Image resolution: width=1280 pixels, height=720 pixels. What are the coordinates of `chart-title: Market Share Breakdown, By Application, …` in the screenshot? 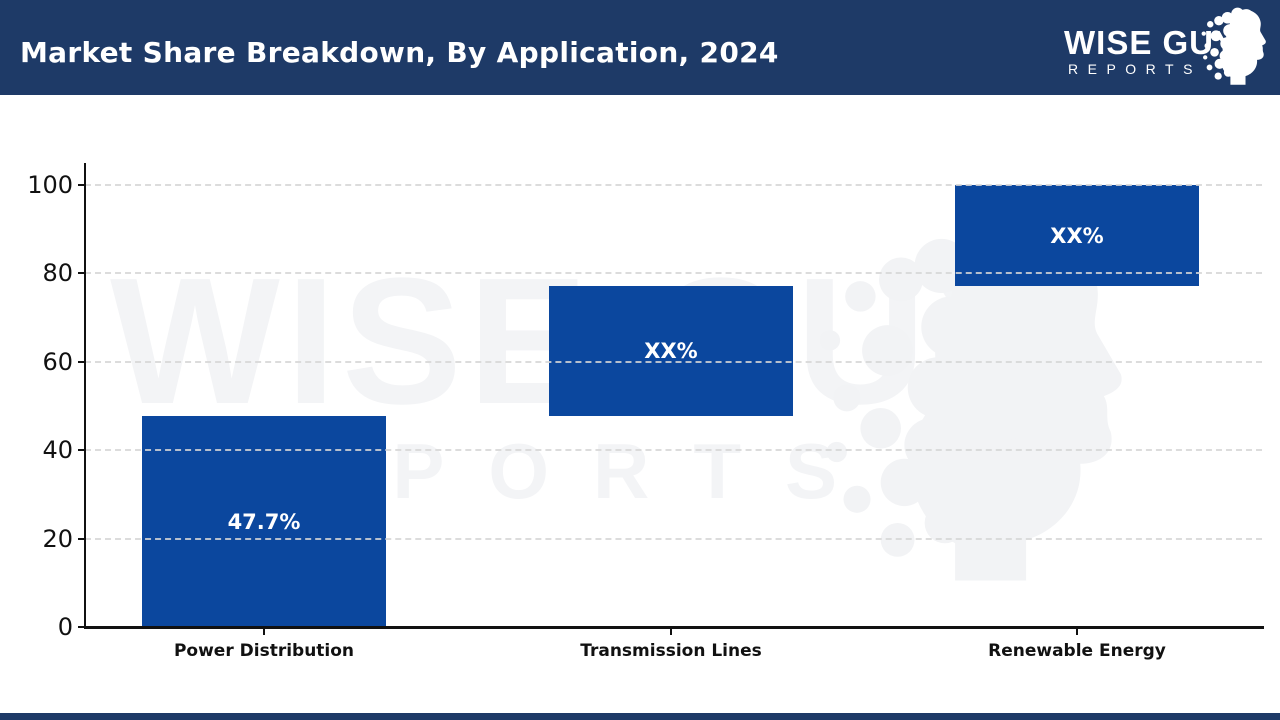 It's located at (399, 52).